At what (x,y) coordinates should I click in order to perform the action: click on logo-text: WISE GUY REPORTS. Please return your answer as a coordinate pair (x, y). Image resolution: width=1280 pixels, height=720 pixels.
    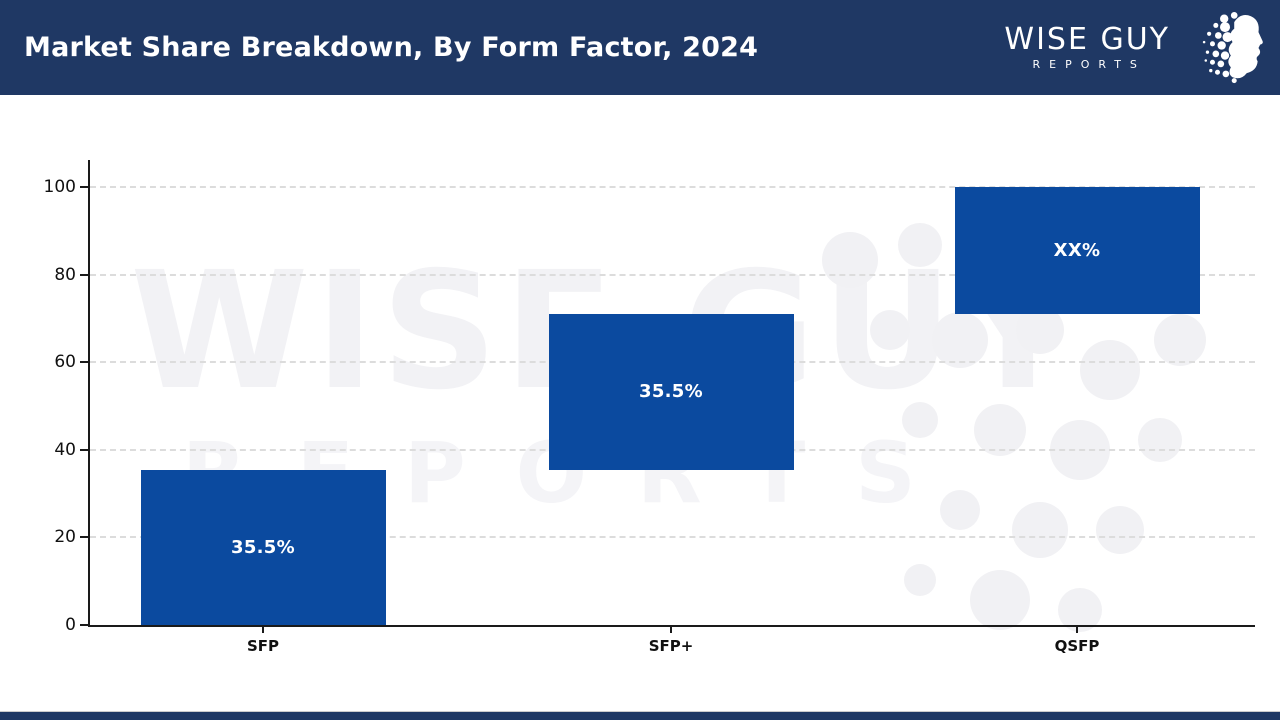
    Looking at the image, I should click on (1087, 47).